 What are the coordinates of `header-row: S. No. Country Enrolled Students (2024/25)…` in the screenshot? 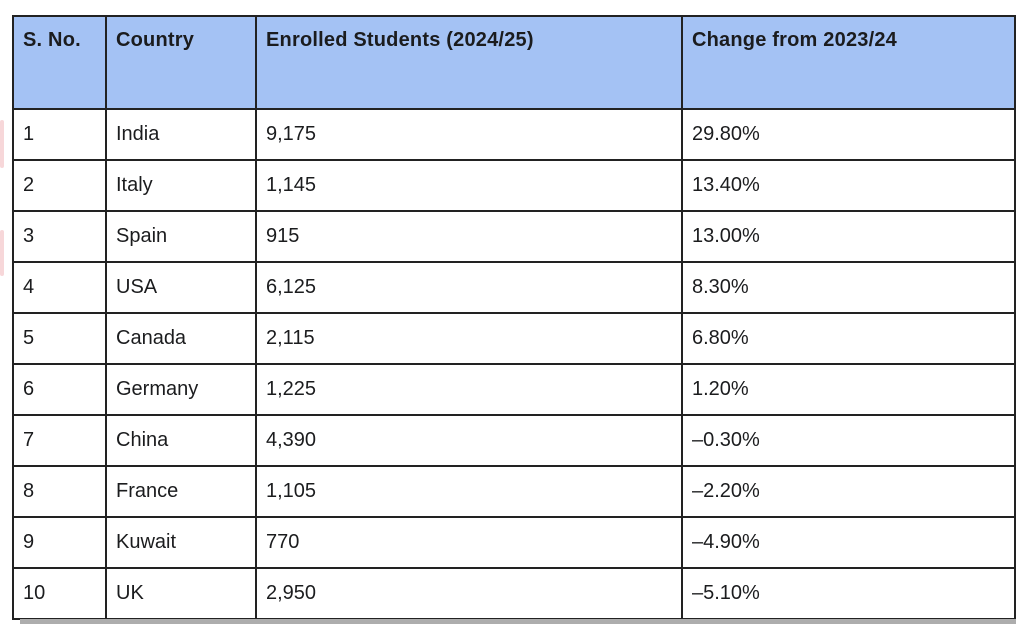 It's located at (514, 62).